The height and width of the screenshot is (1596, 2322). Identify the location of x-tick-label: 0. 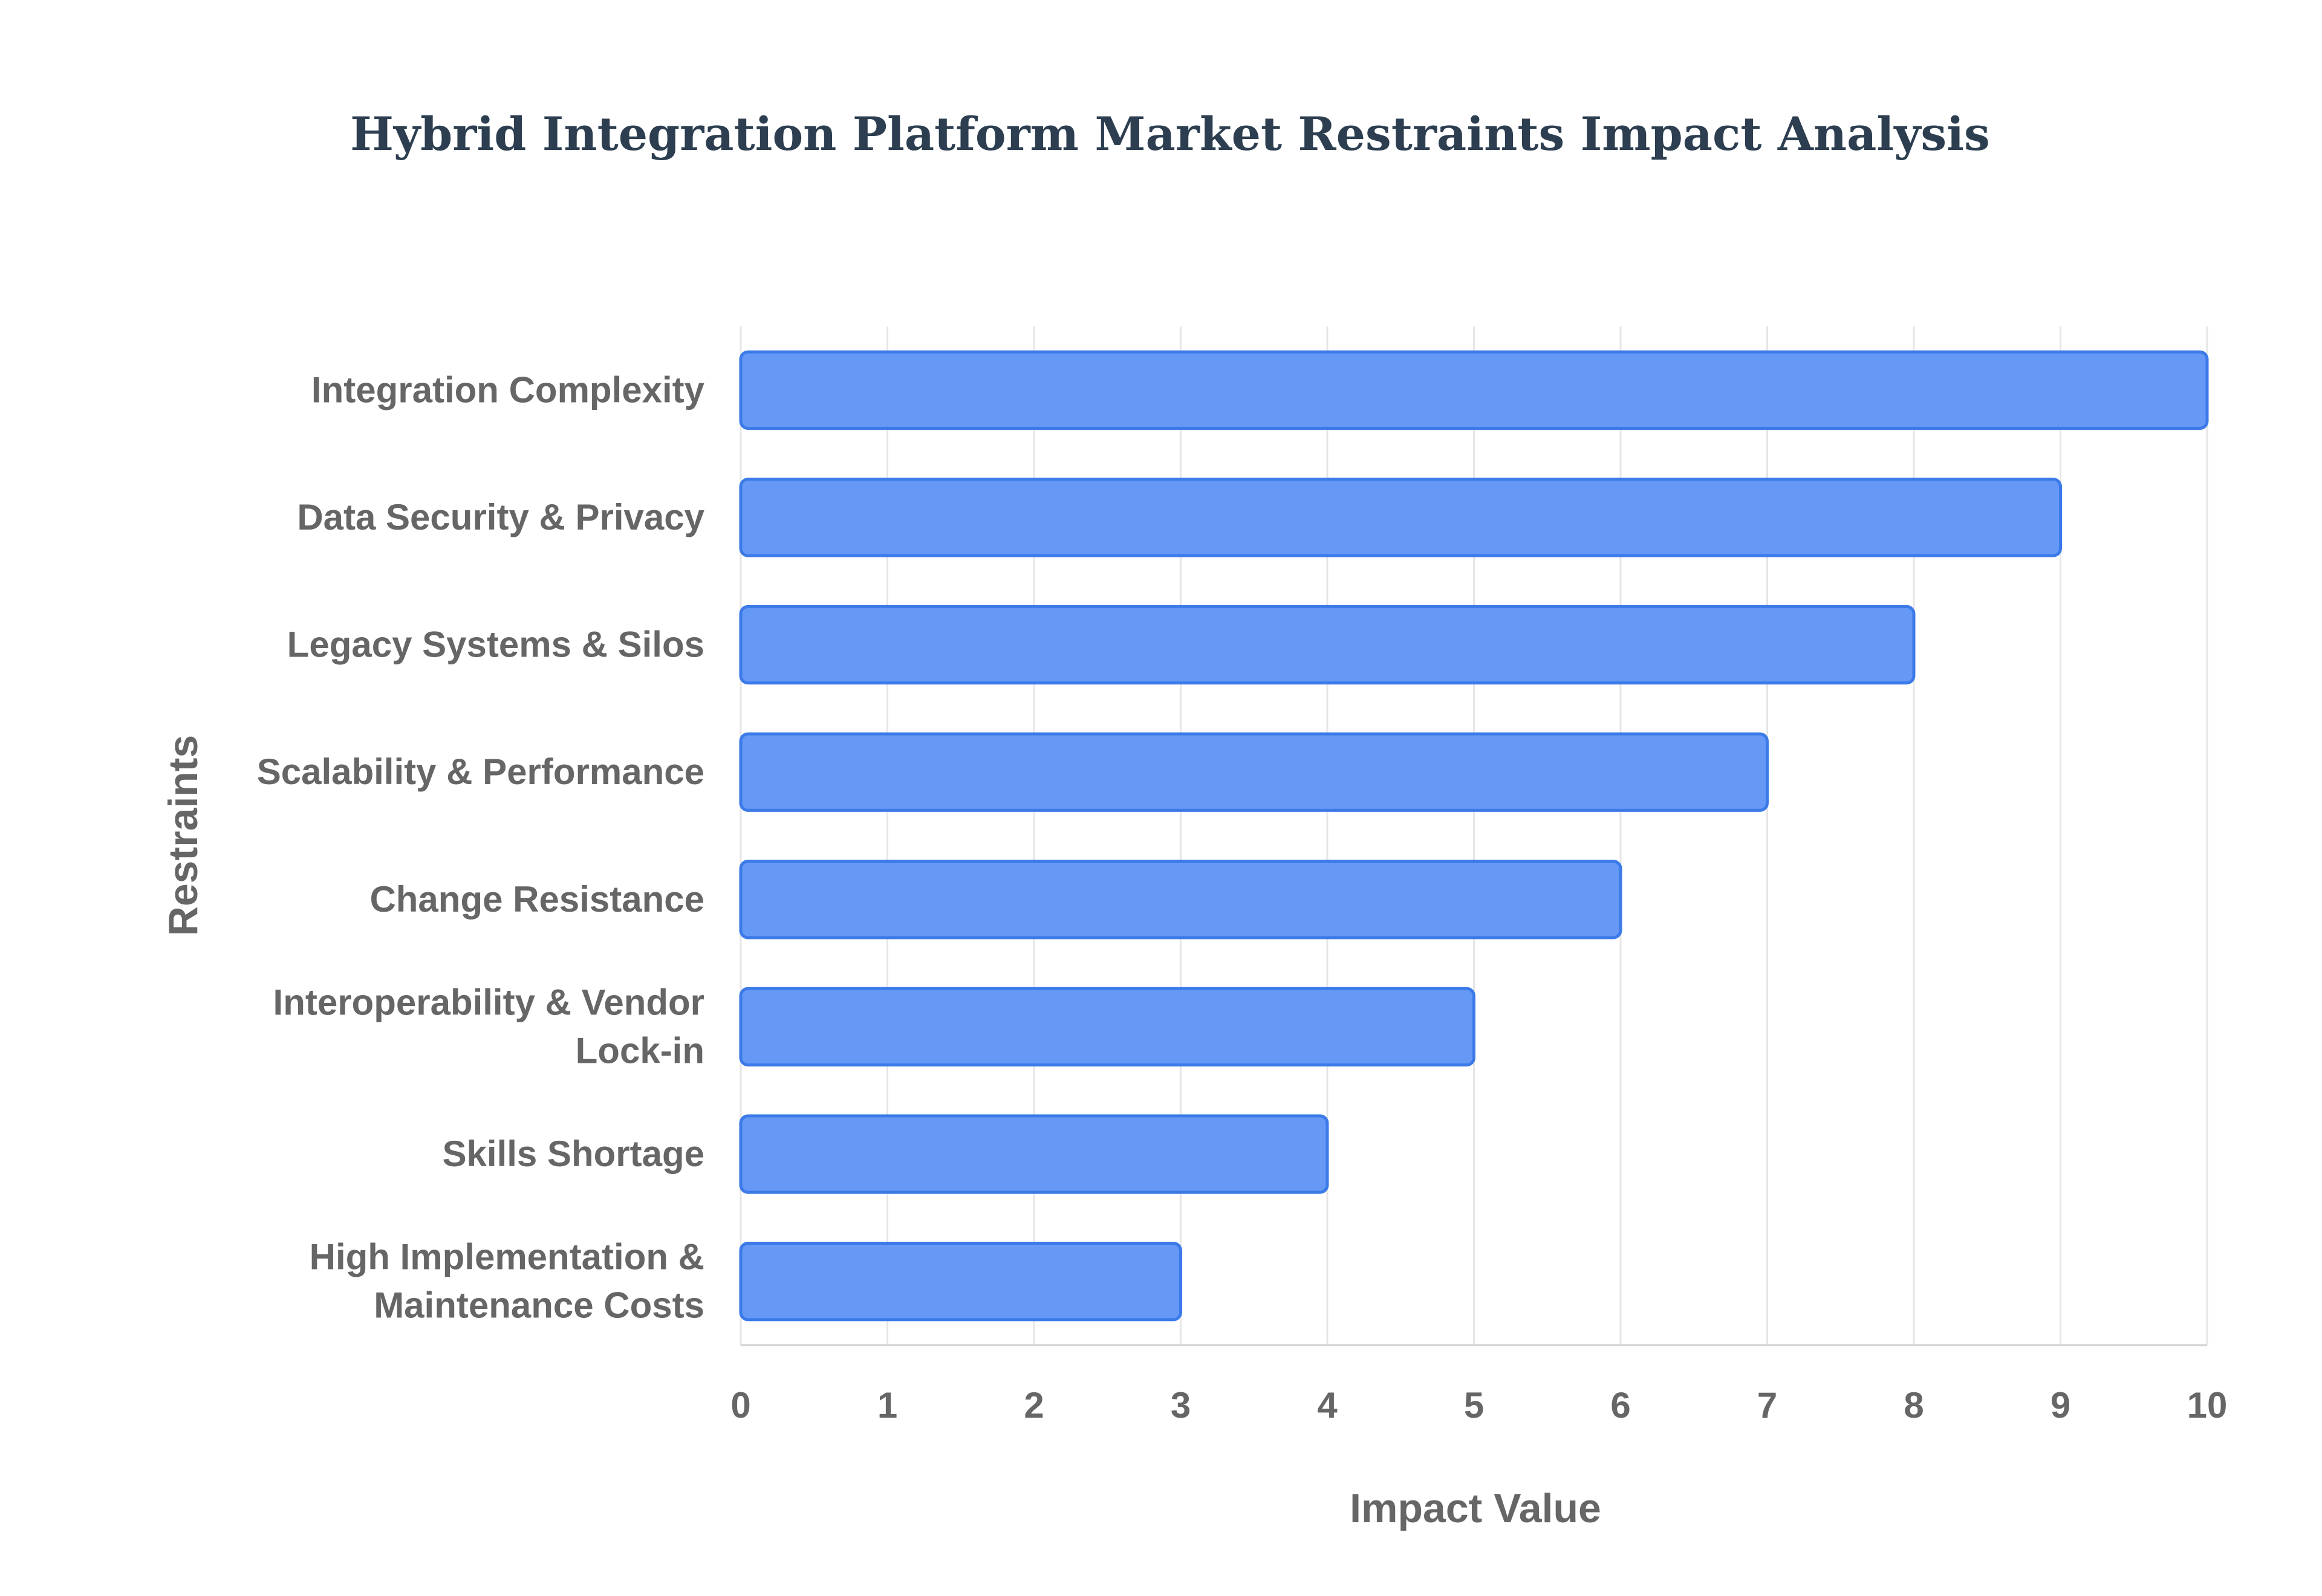
(740, 1405).